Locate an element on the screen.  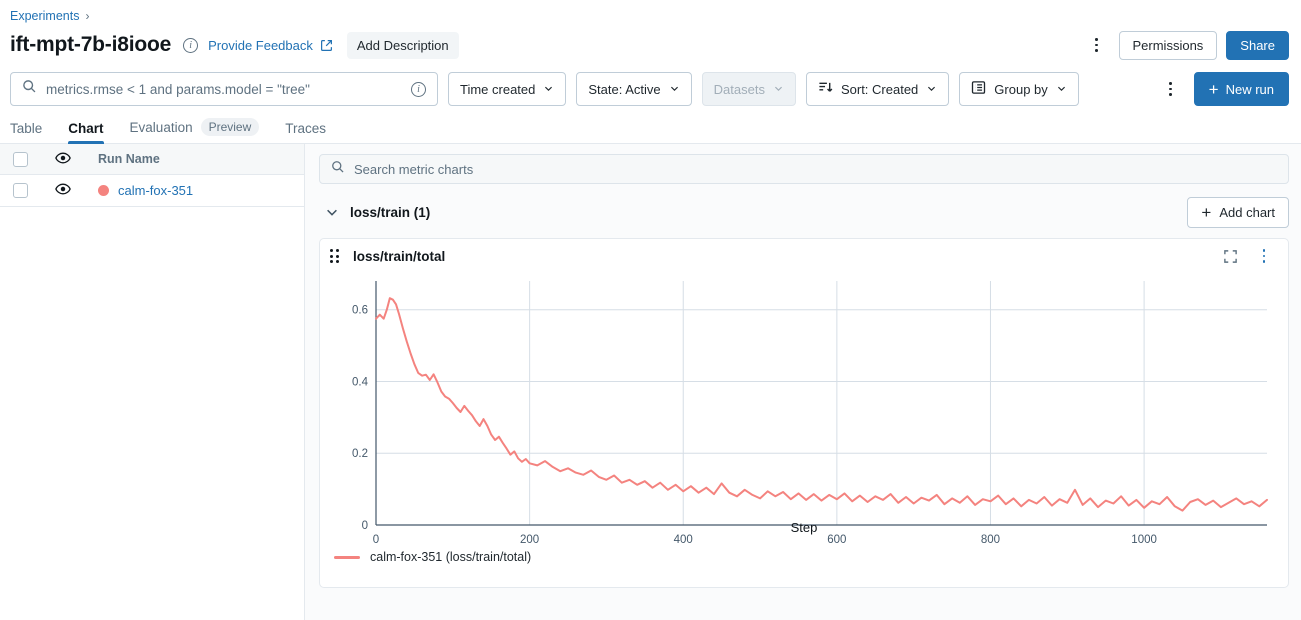
tab-table: Table is located at coordinates (26, 132).